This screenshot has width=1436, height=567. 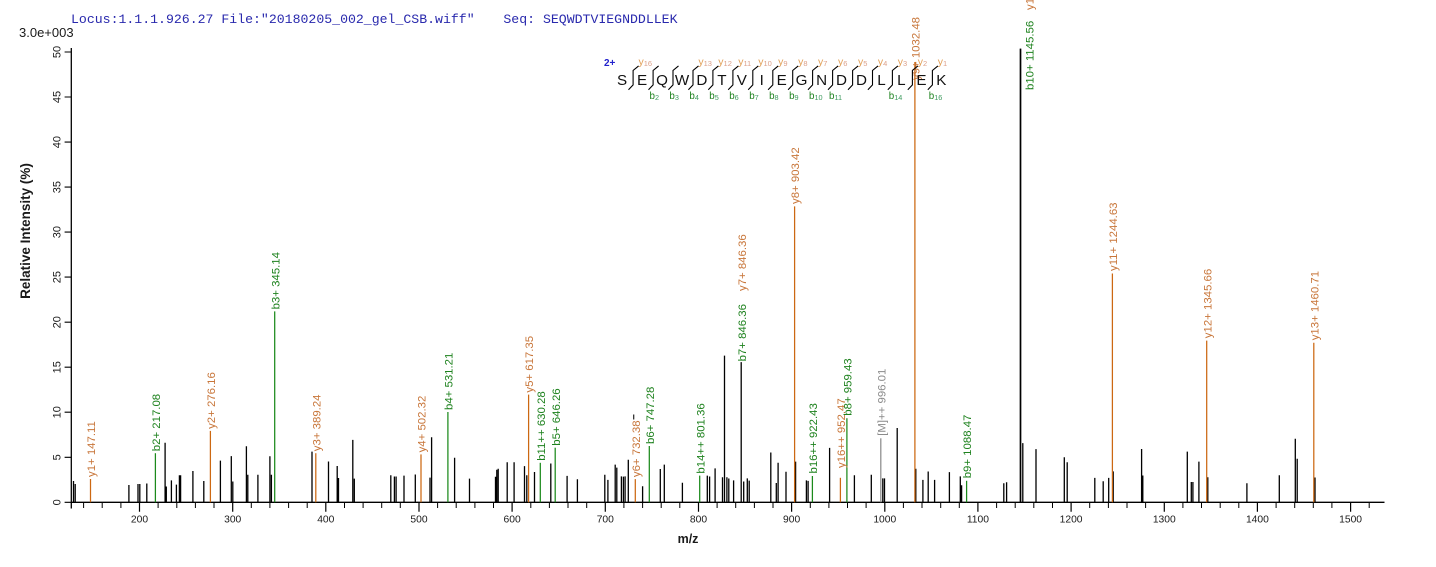 What do you see at coordinates (58, 232) in the screenshot?
I see `svg-text: 30` at bounding box center [58, 232].